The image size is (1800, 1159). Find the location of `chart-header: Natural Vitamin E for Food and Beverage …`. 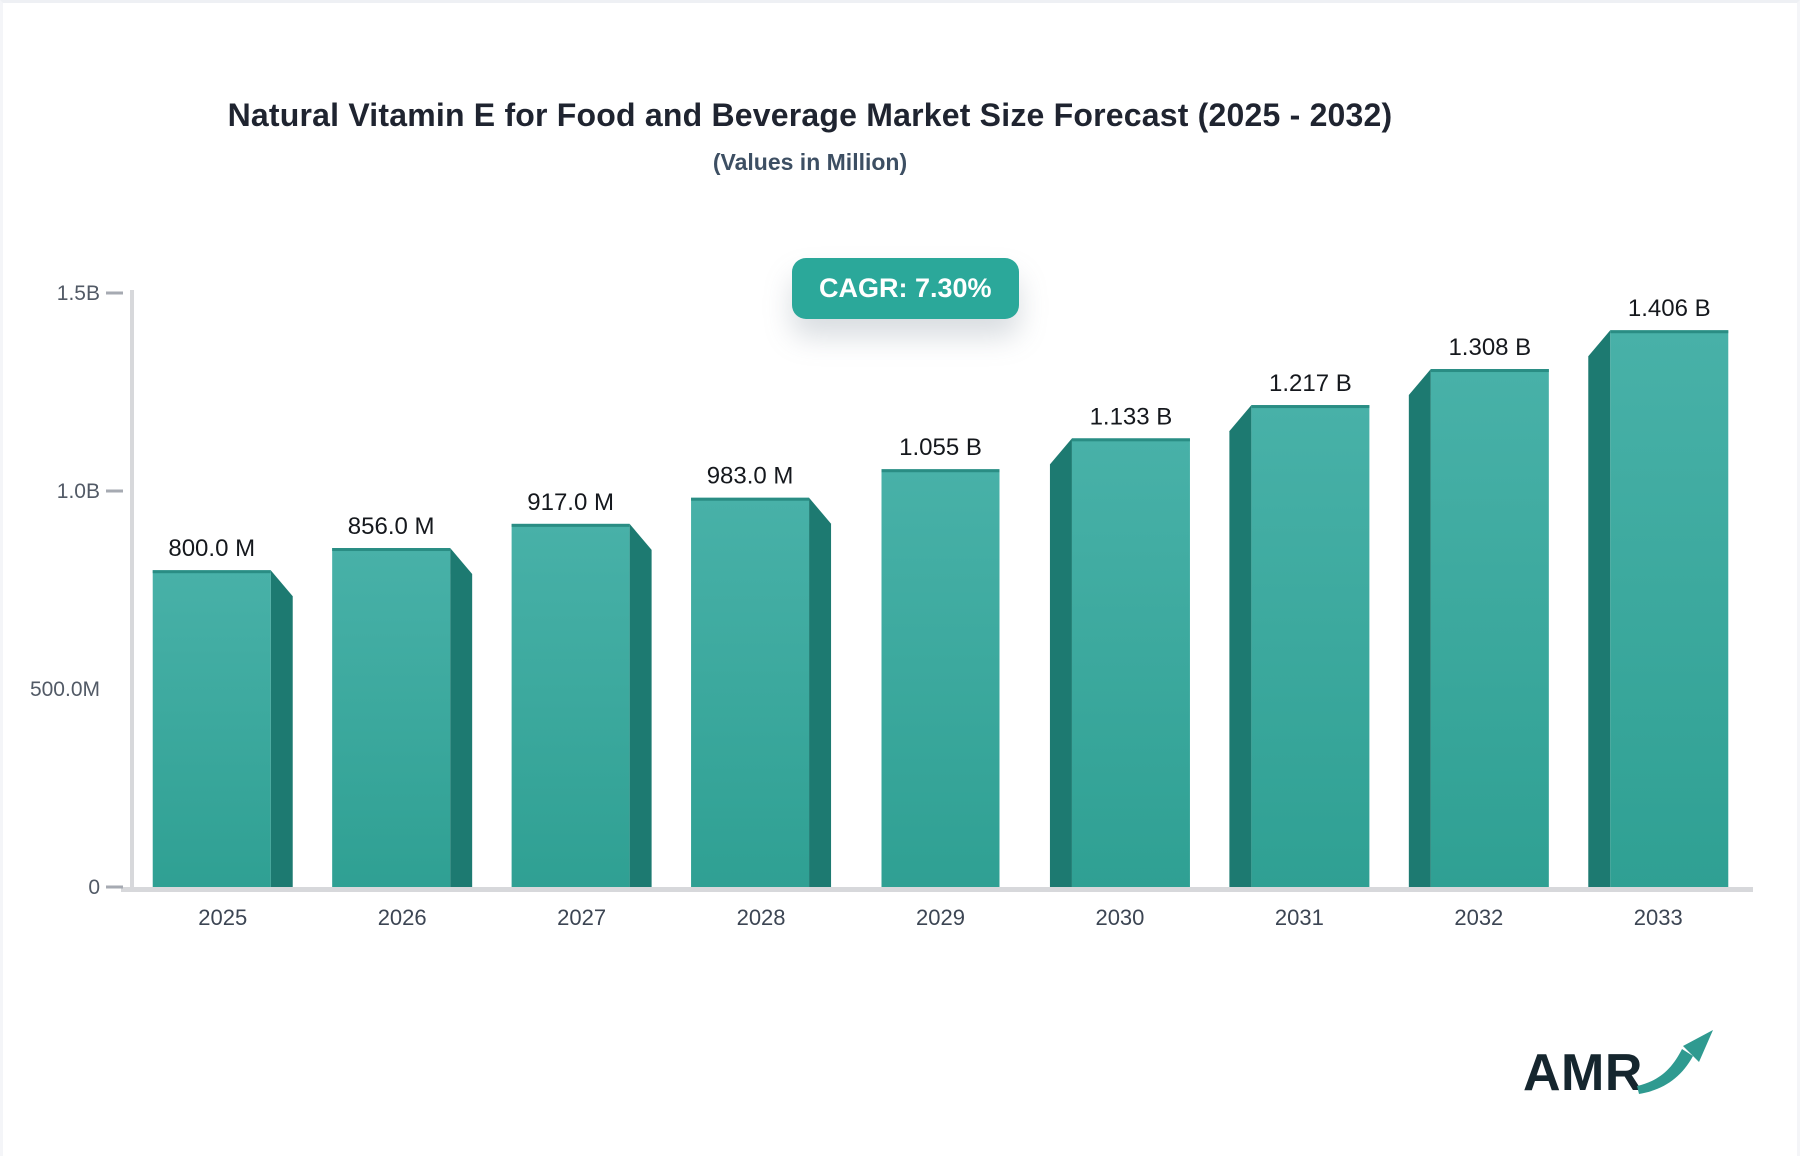

chart-header: Natural Vitamin E for Food and Beverage … is located at coordinates (810, 136).